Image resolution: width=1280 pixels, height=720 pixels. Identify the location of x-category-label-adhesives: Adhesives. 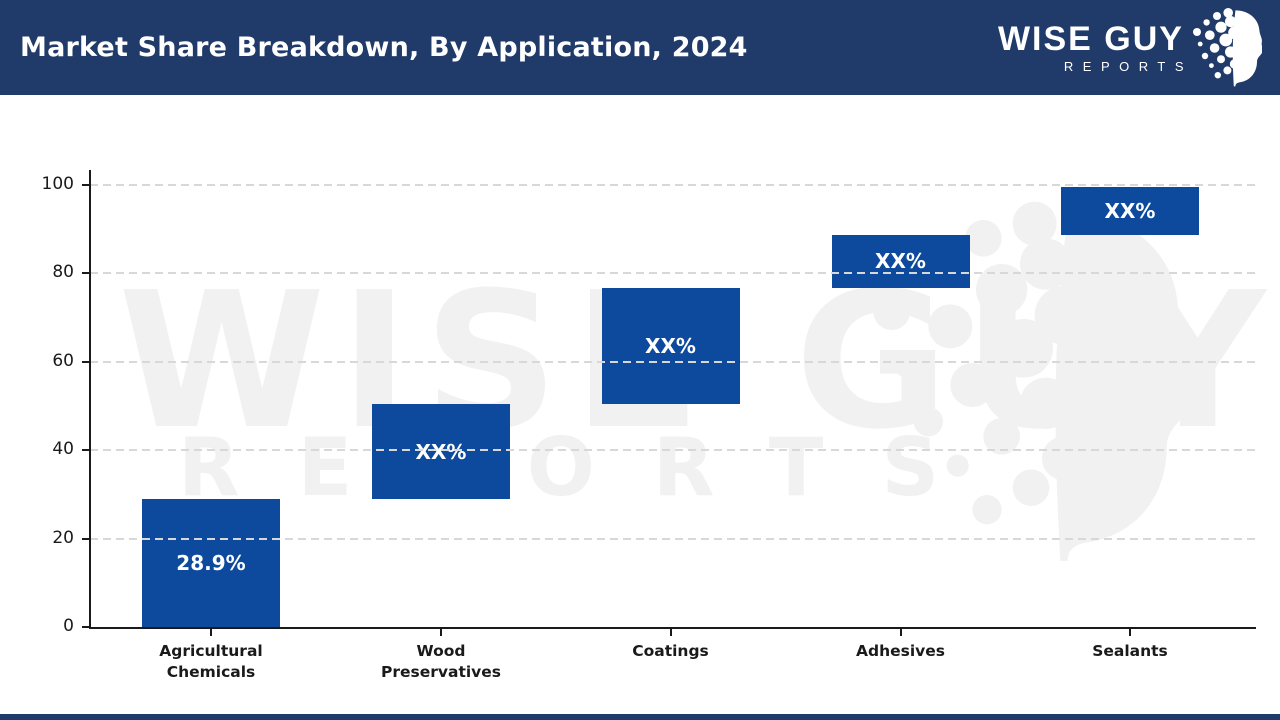
(900, 651).